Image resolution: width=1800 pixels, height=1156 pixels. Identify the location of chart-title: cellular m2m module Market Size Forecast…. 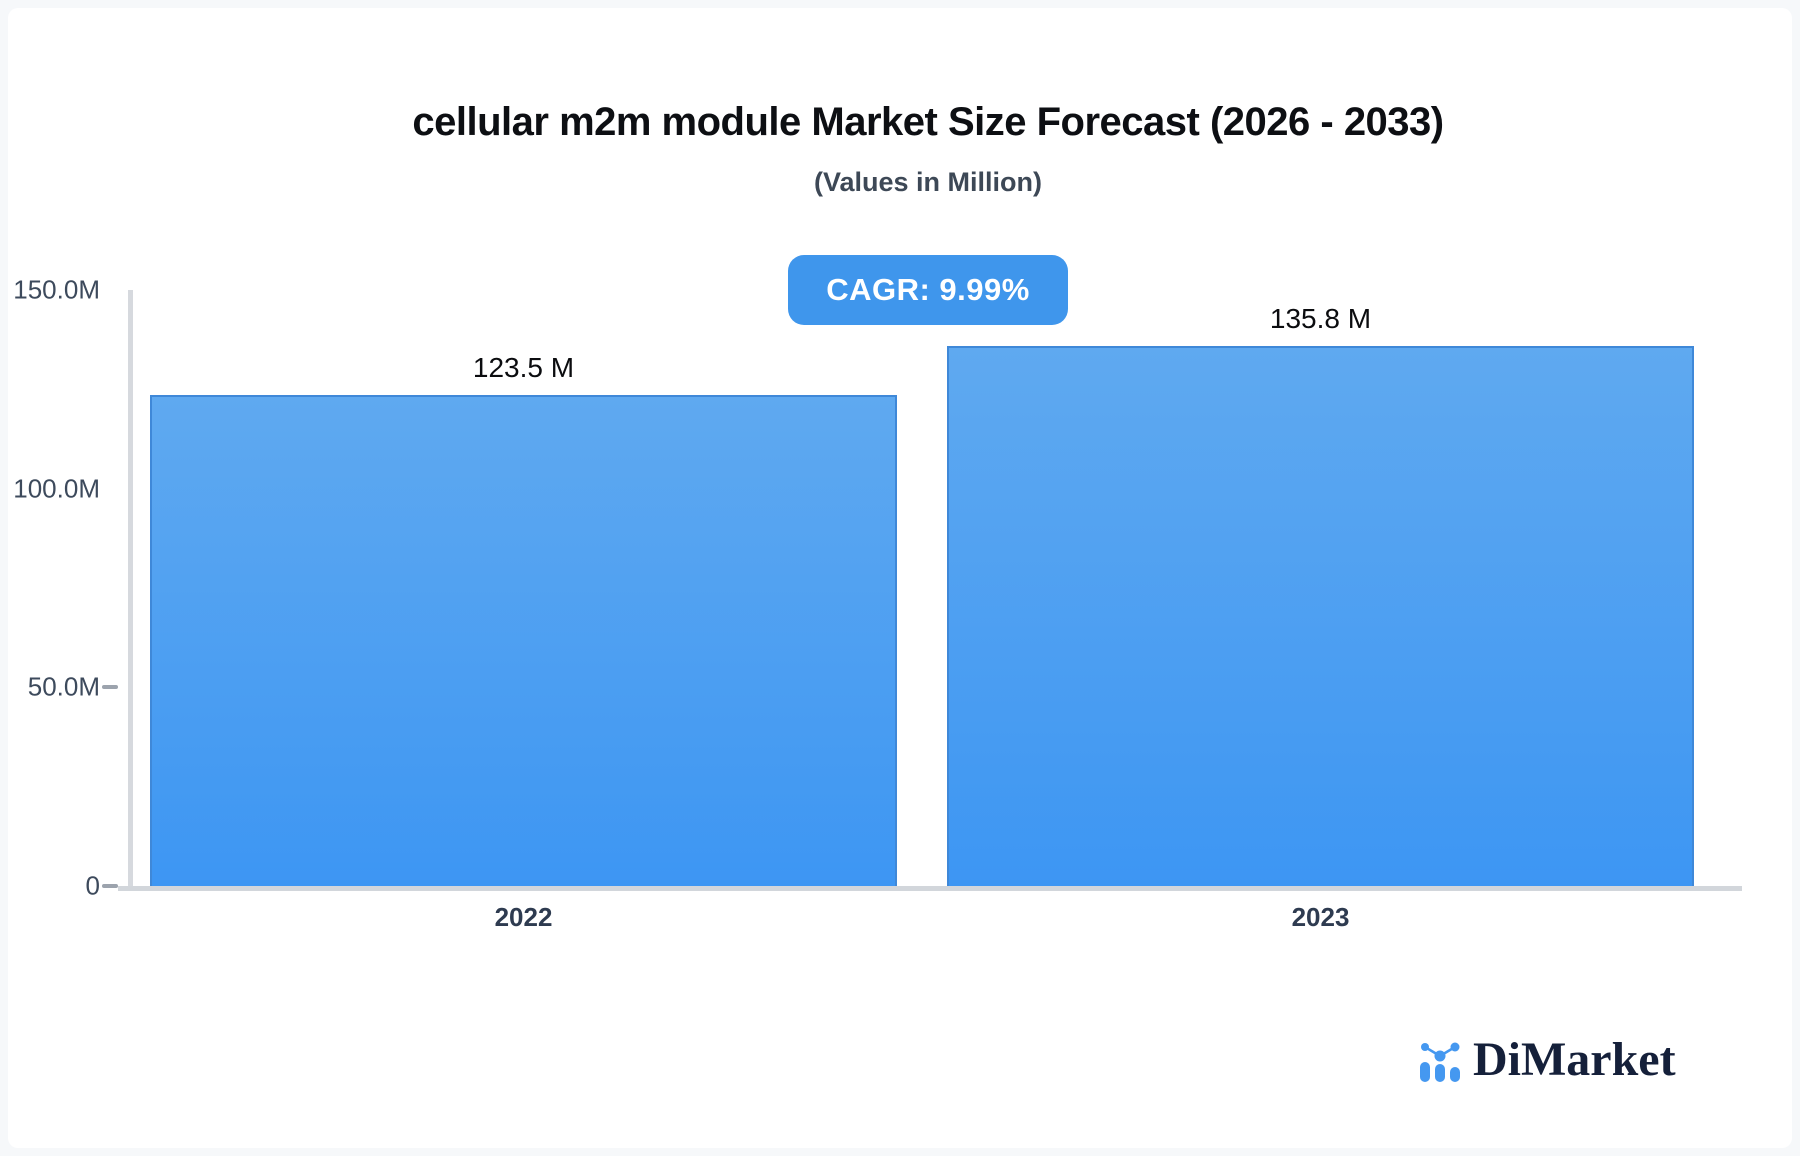
(928, 122).